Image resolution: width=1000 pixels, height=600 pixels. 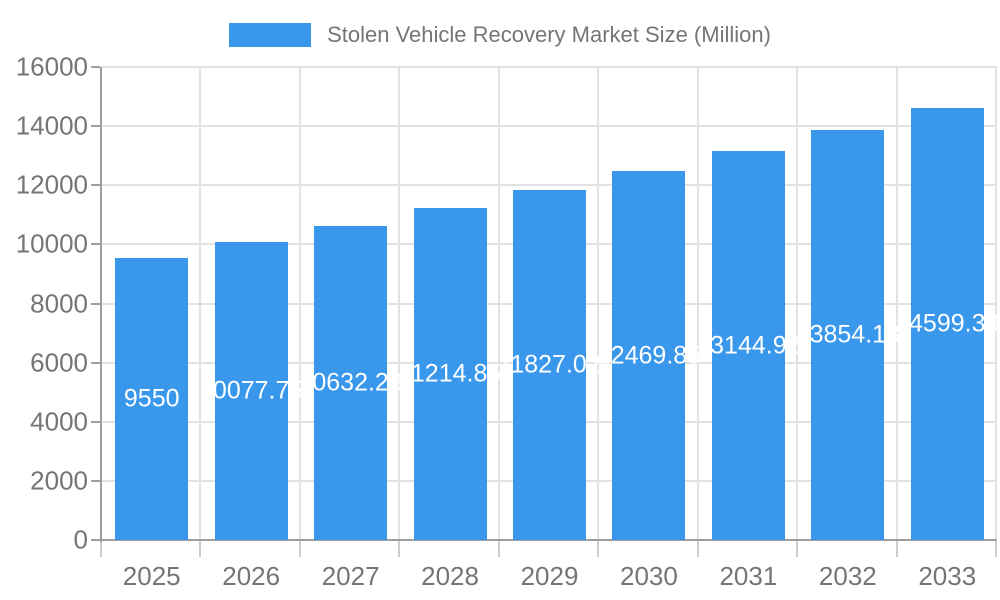 What do you see at coordinates (270, 35) in the screenshot?
I see `legend-swatch` at bounding box center [270, 35].